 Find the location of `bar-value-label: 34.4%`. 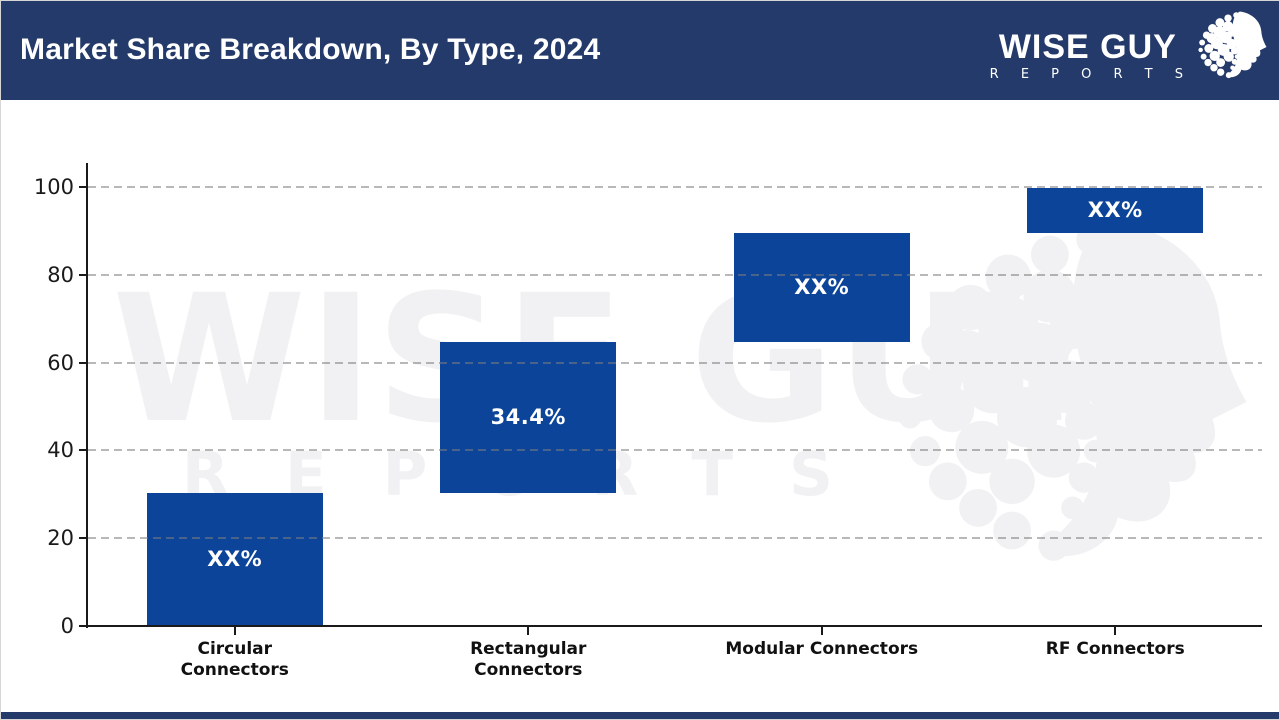

bar-value-label: 34.4% is located at coordinates (528, 417).